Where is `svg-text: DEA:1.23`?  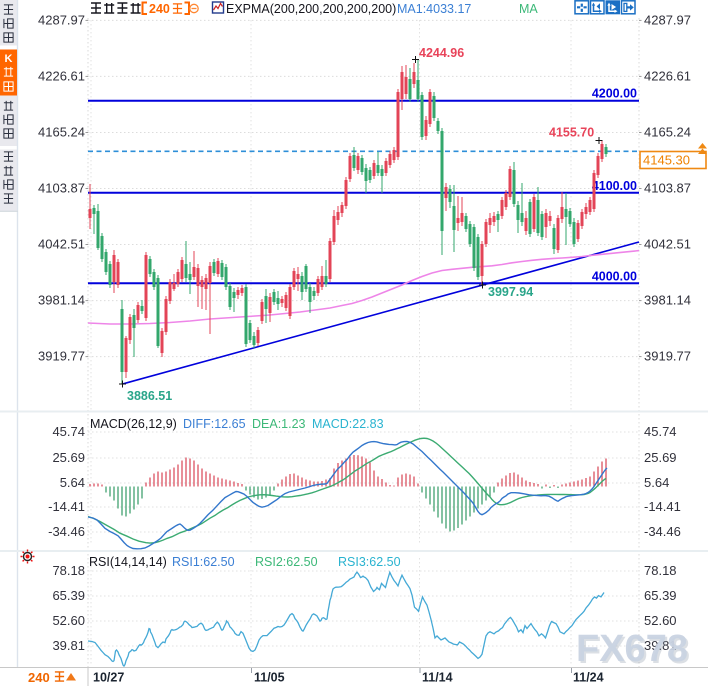
svg-text: DEA:1.23 is located at coordinates (279, 424).